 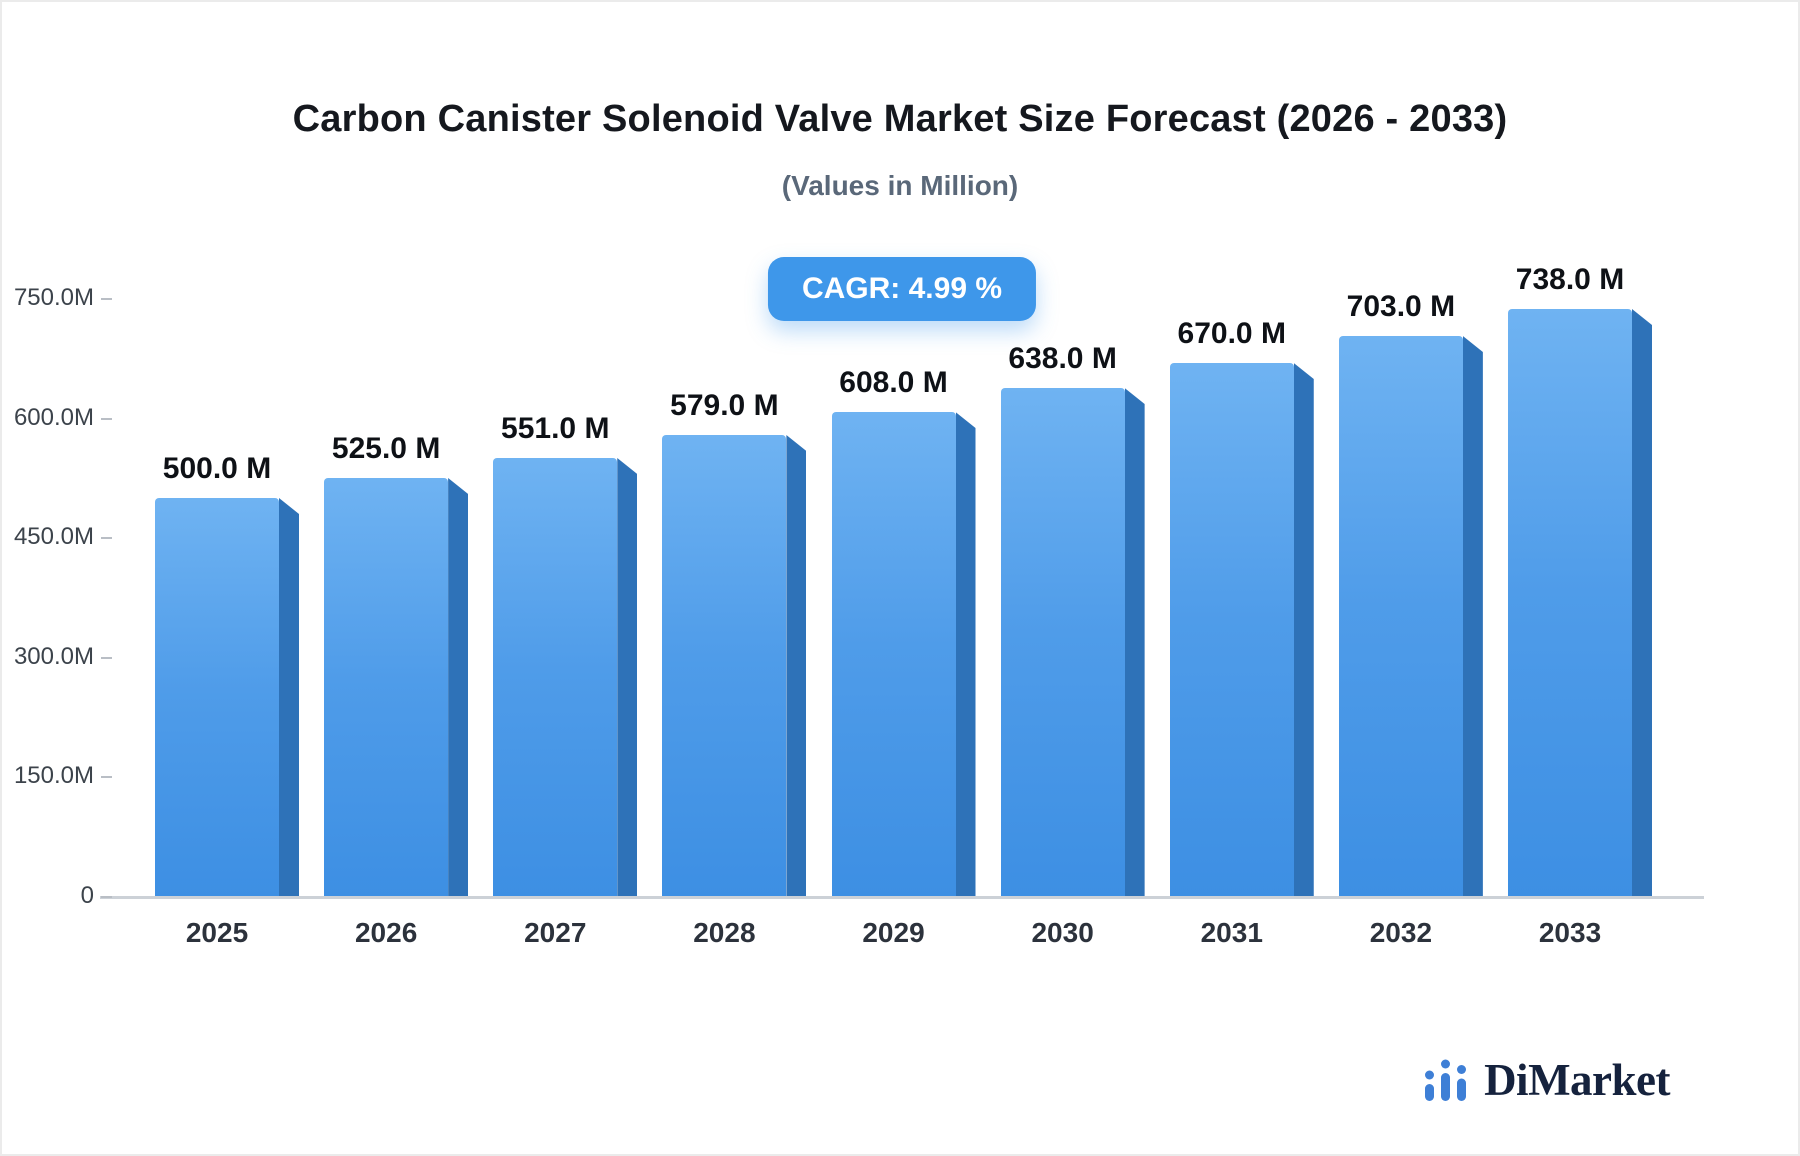 What do you see at coordinates (53, 776) in the screenshot?
I see `y-axis-label: 150.0M` at bounding box center [53, 776].